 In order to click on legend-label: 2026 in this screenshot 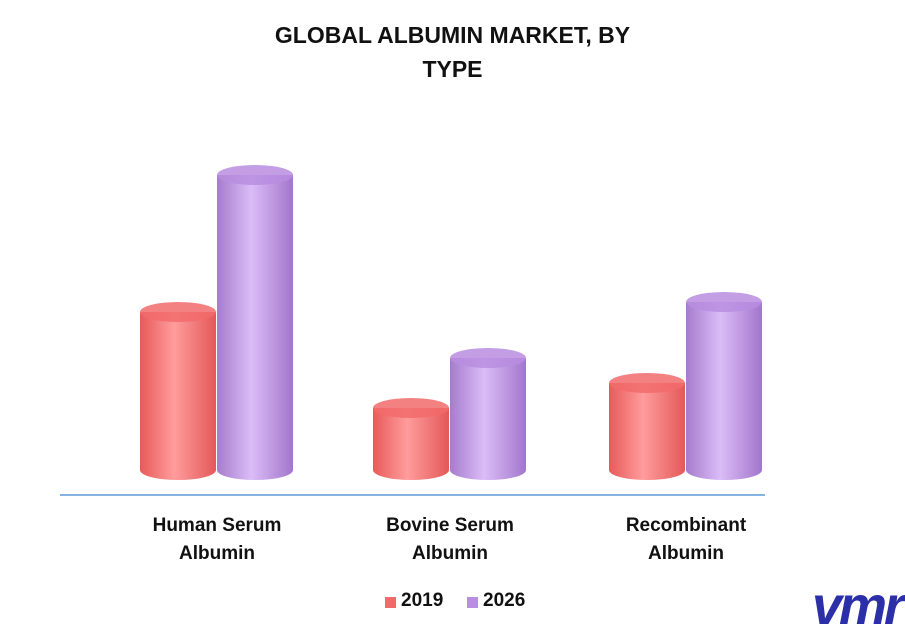, I will do `click(504, 600)`.